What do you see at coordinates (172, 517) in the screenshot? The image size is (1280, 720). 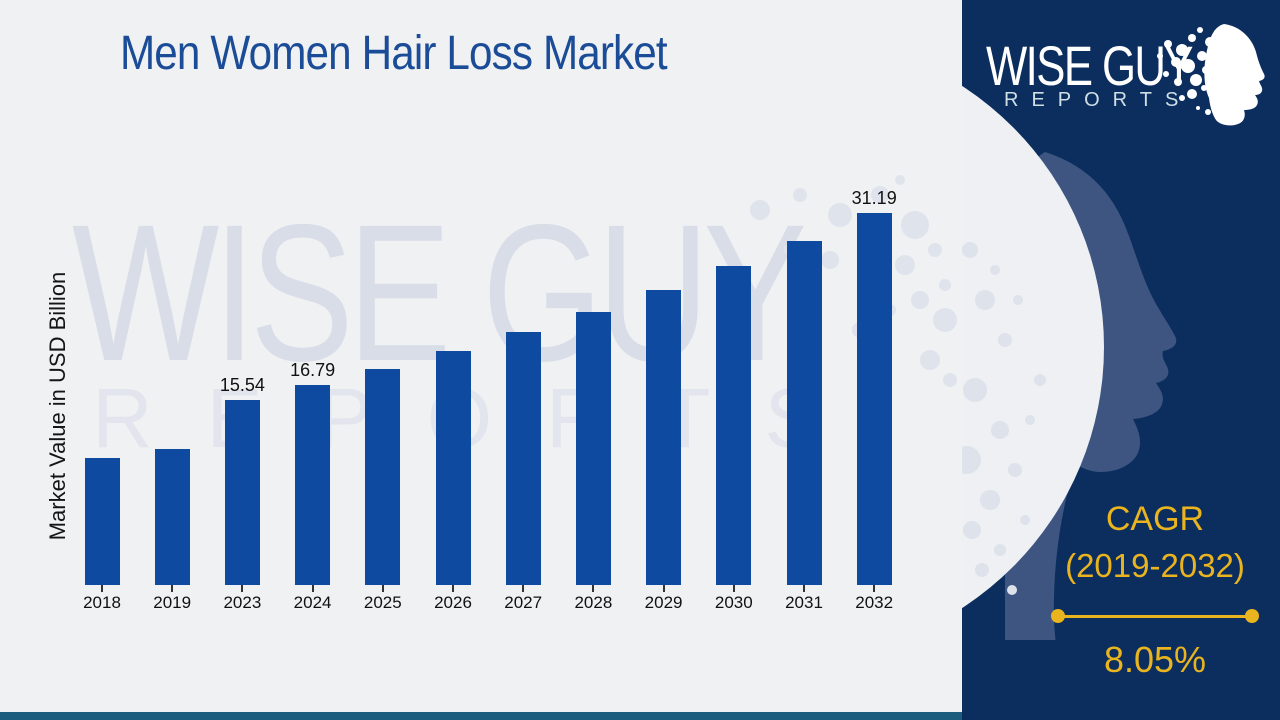 I see `bar-2019` at bounding box center [172, 517].